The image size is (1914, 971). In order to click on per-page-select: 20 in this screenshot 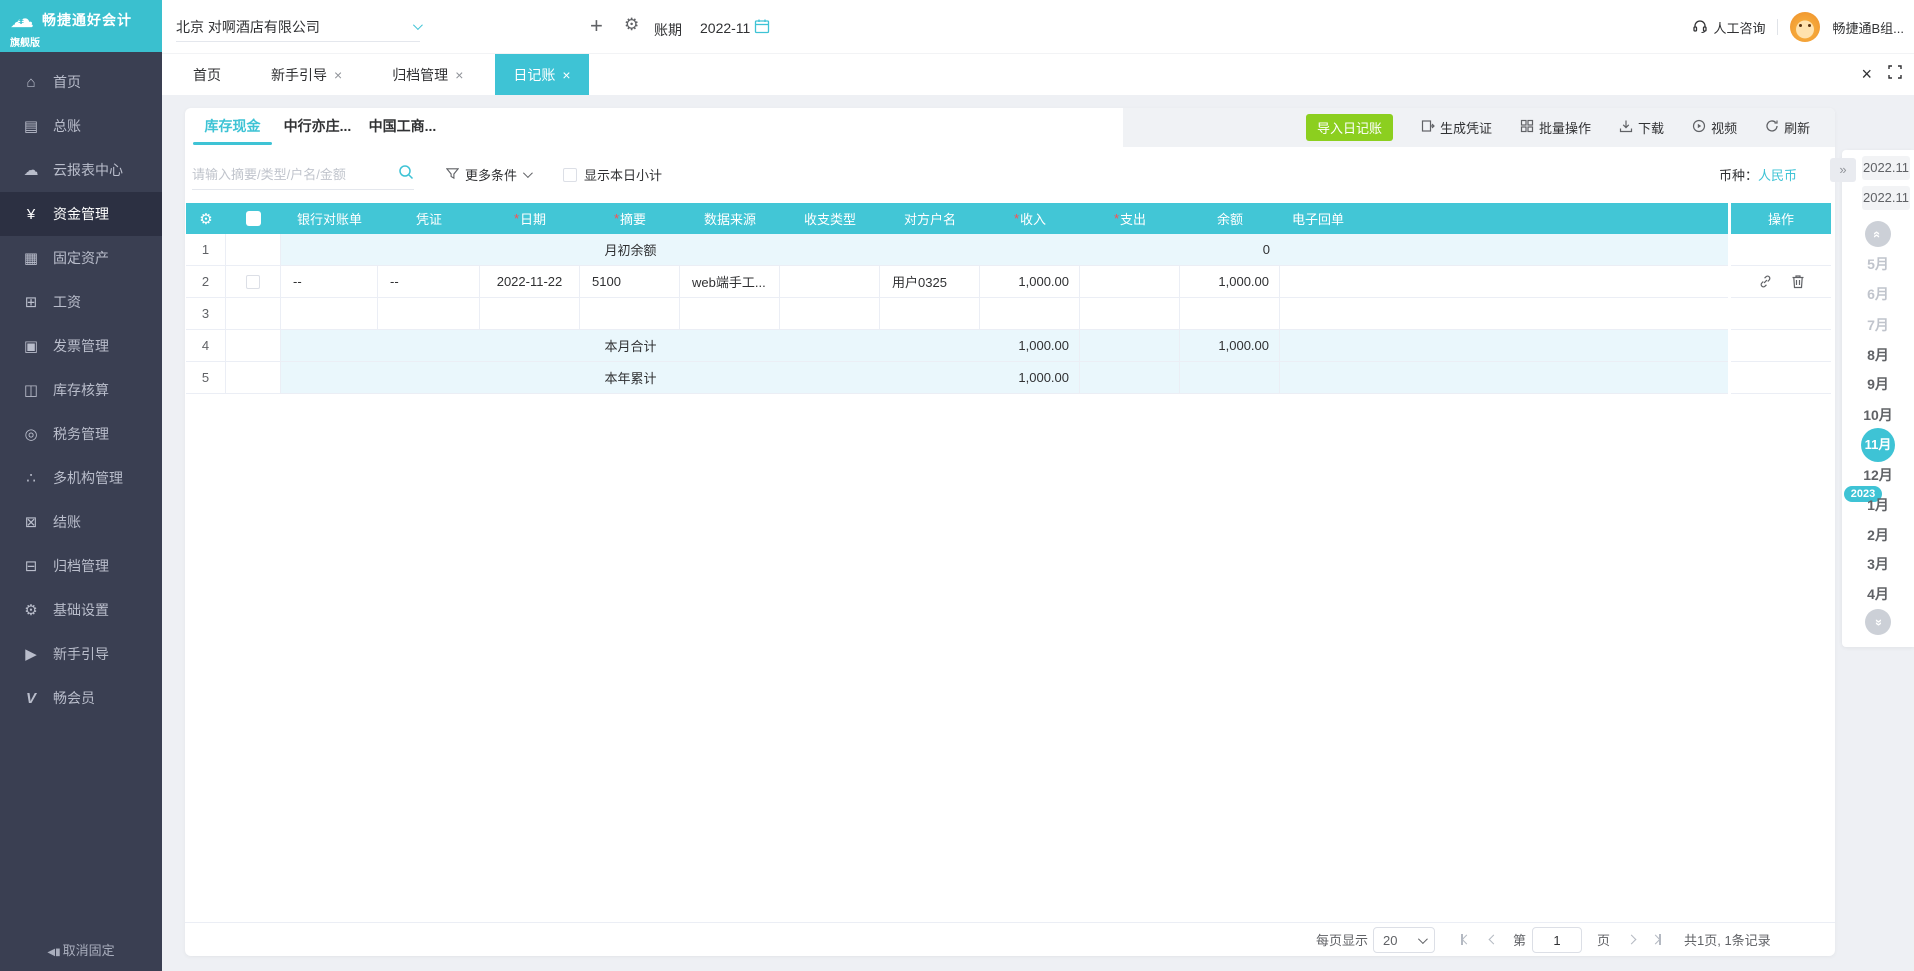, I will do `click(1404, 940)`.